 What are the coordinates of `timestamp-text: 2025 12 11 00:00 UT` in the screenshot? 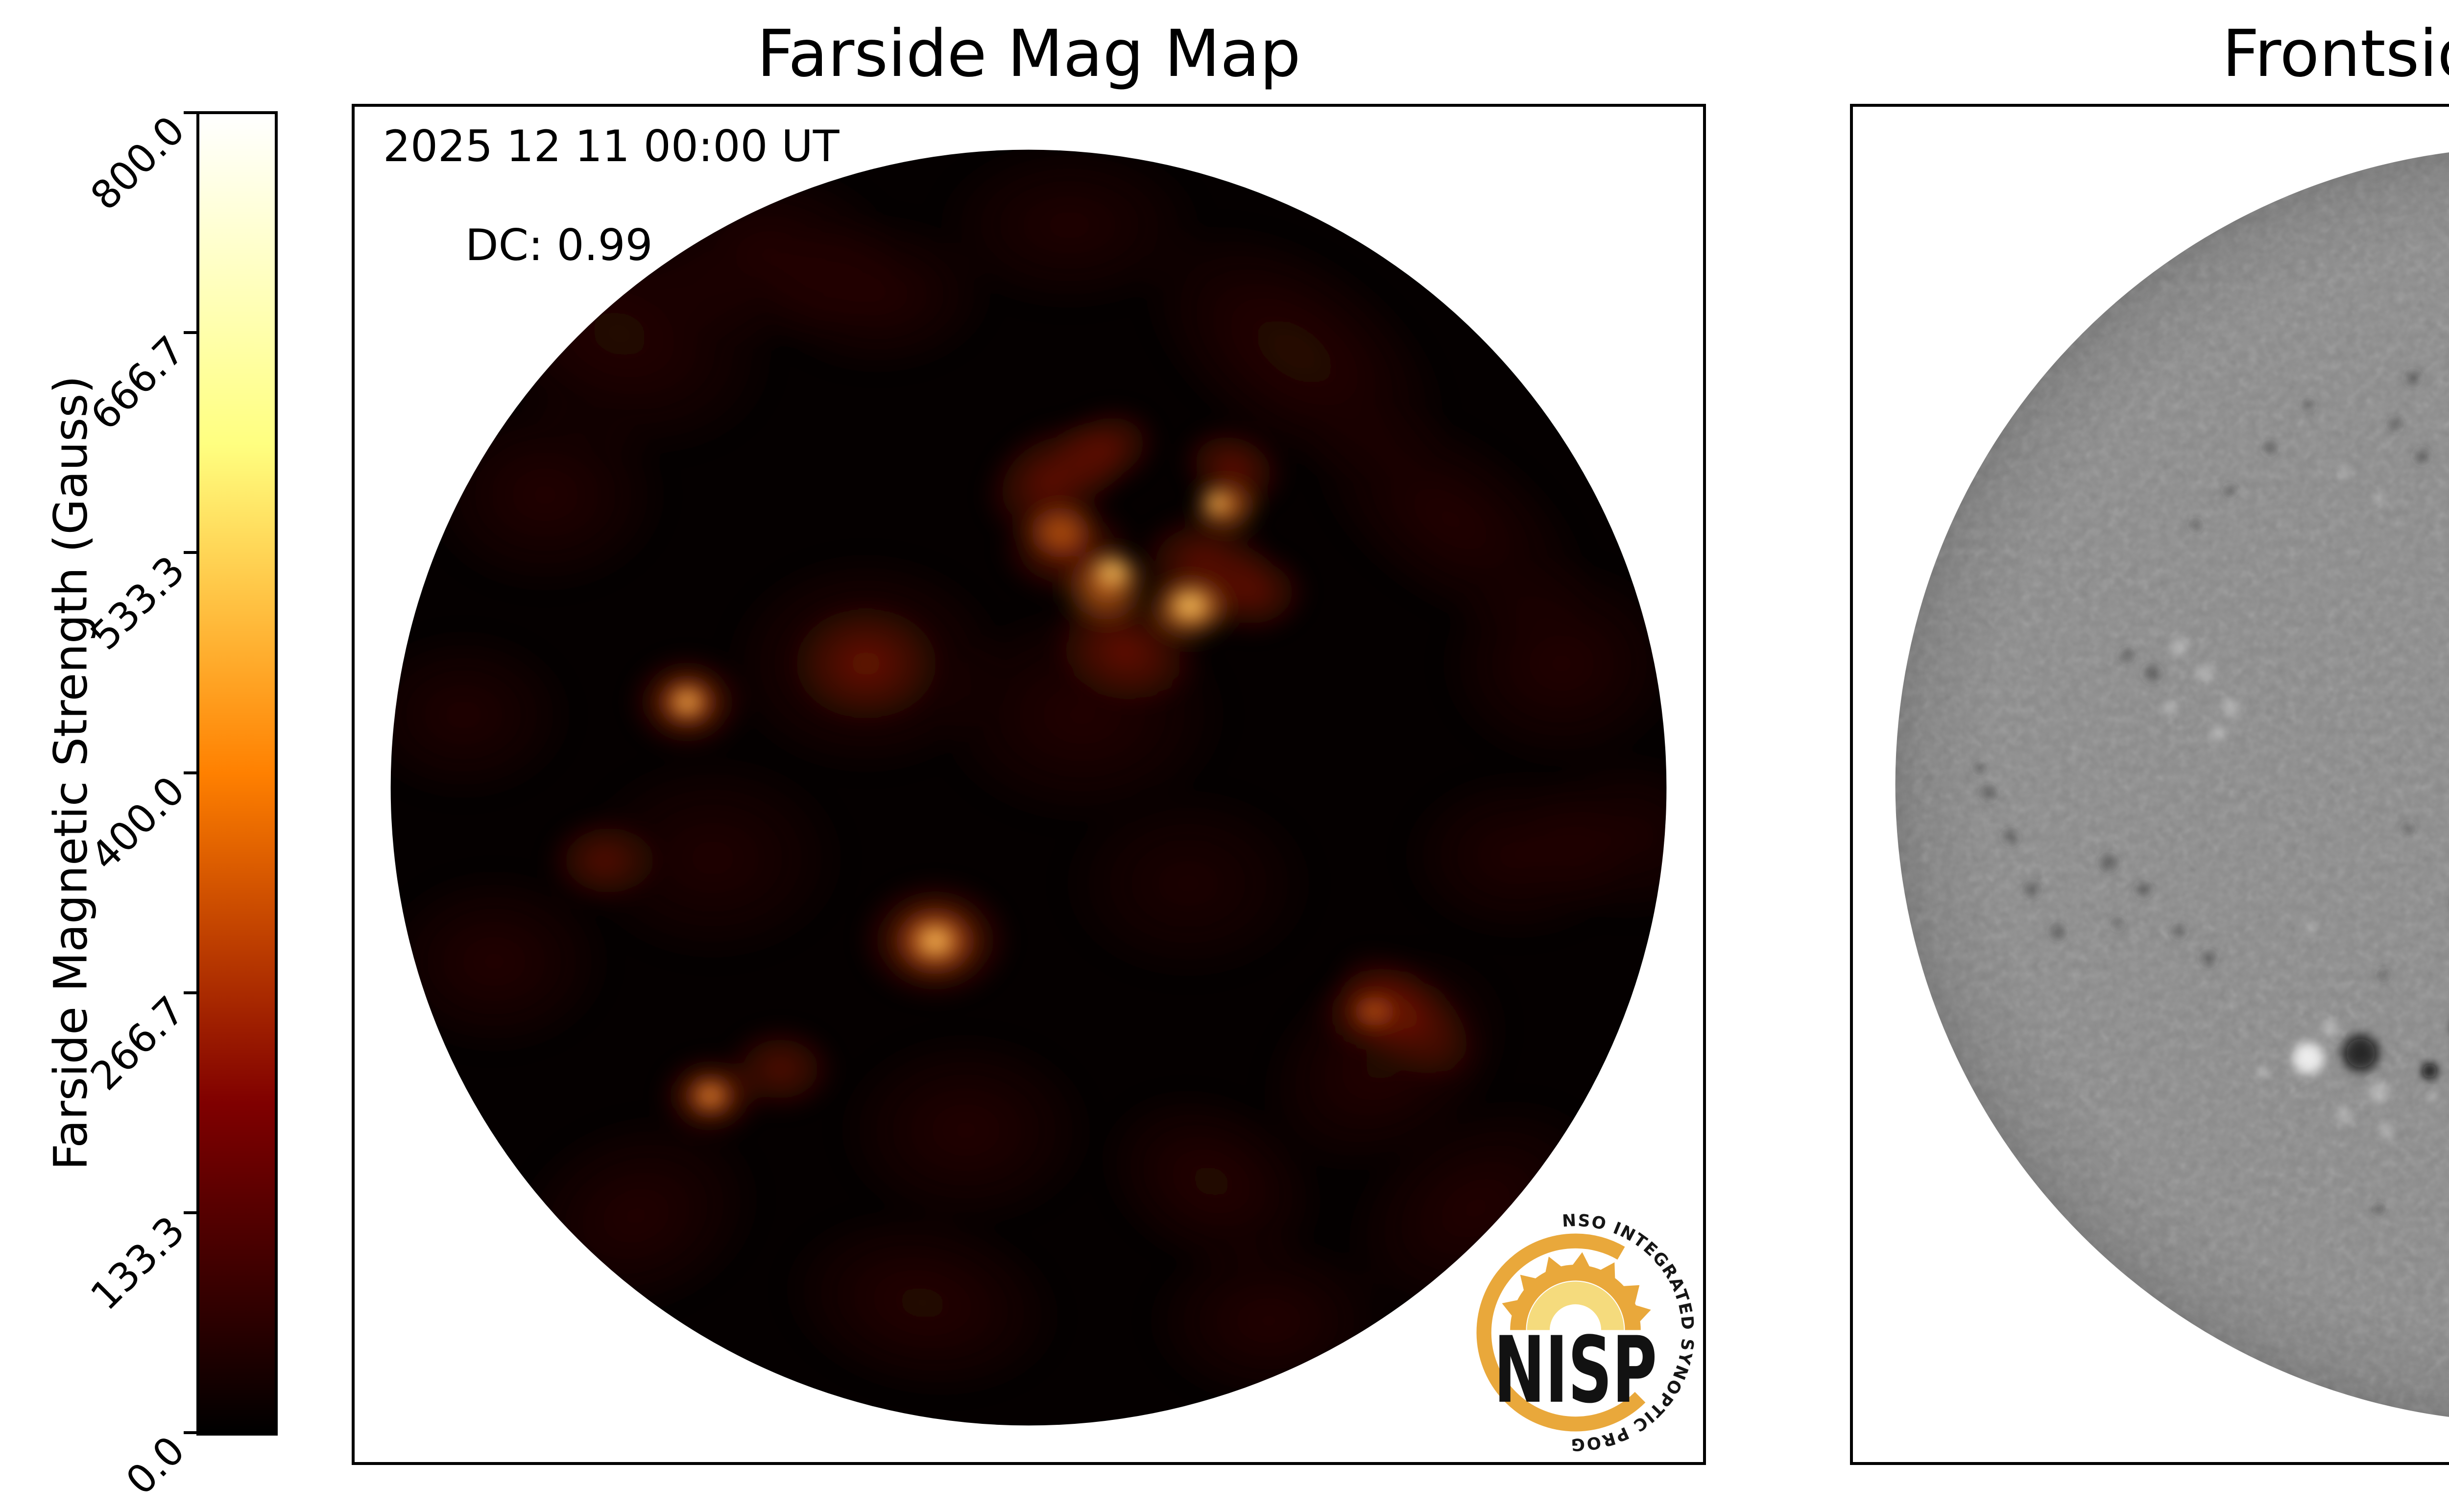 It's located at (611, 146).